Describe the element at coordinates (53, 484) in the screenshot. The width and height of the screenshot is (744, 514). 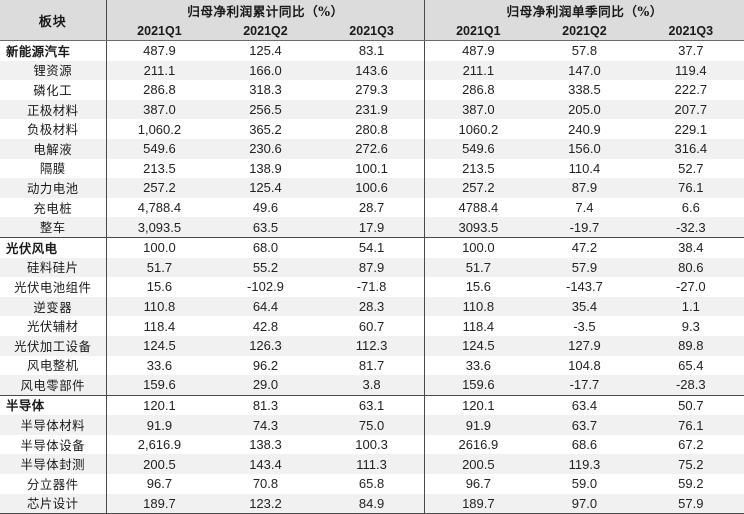
I see `sector-sub-label: 分立器件` at that location.